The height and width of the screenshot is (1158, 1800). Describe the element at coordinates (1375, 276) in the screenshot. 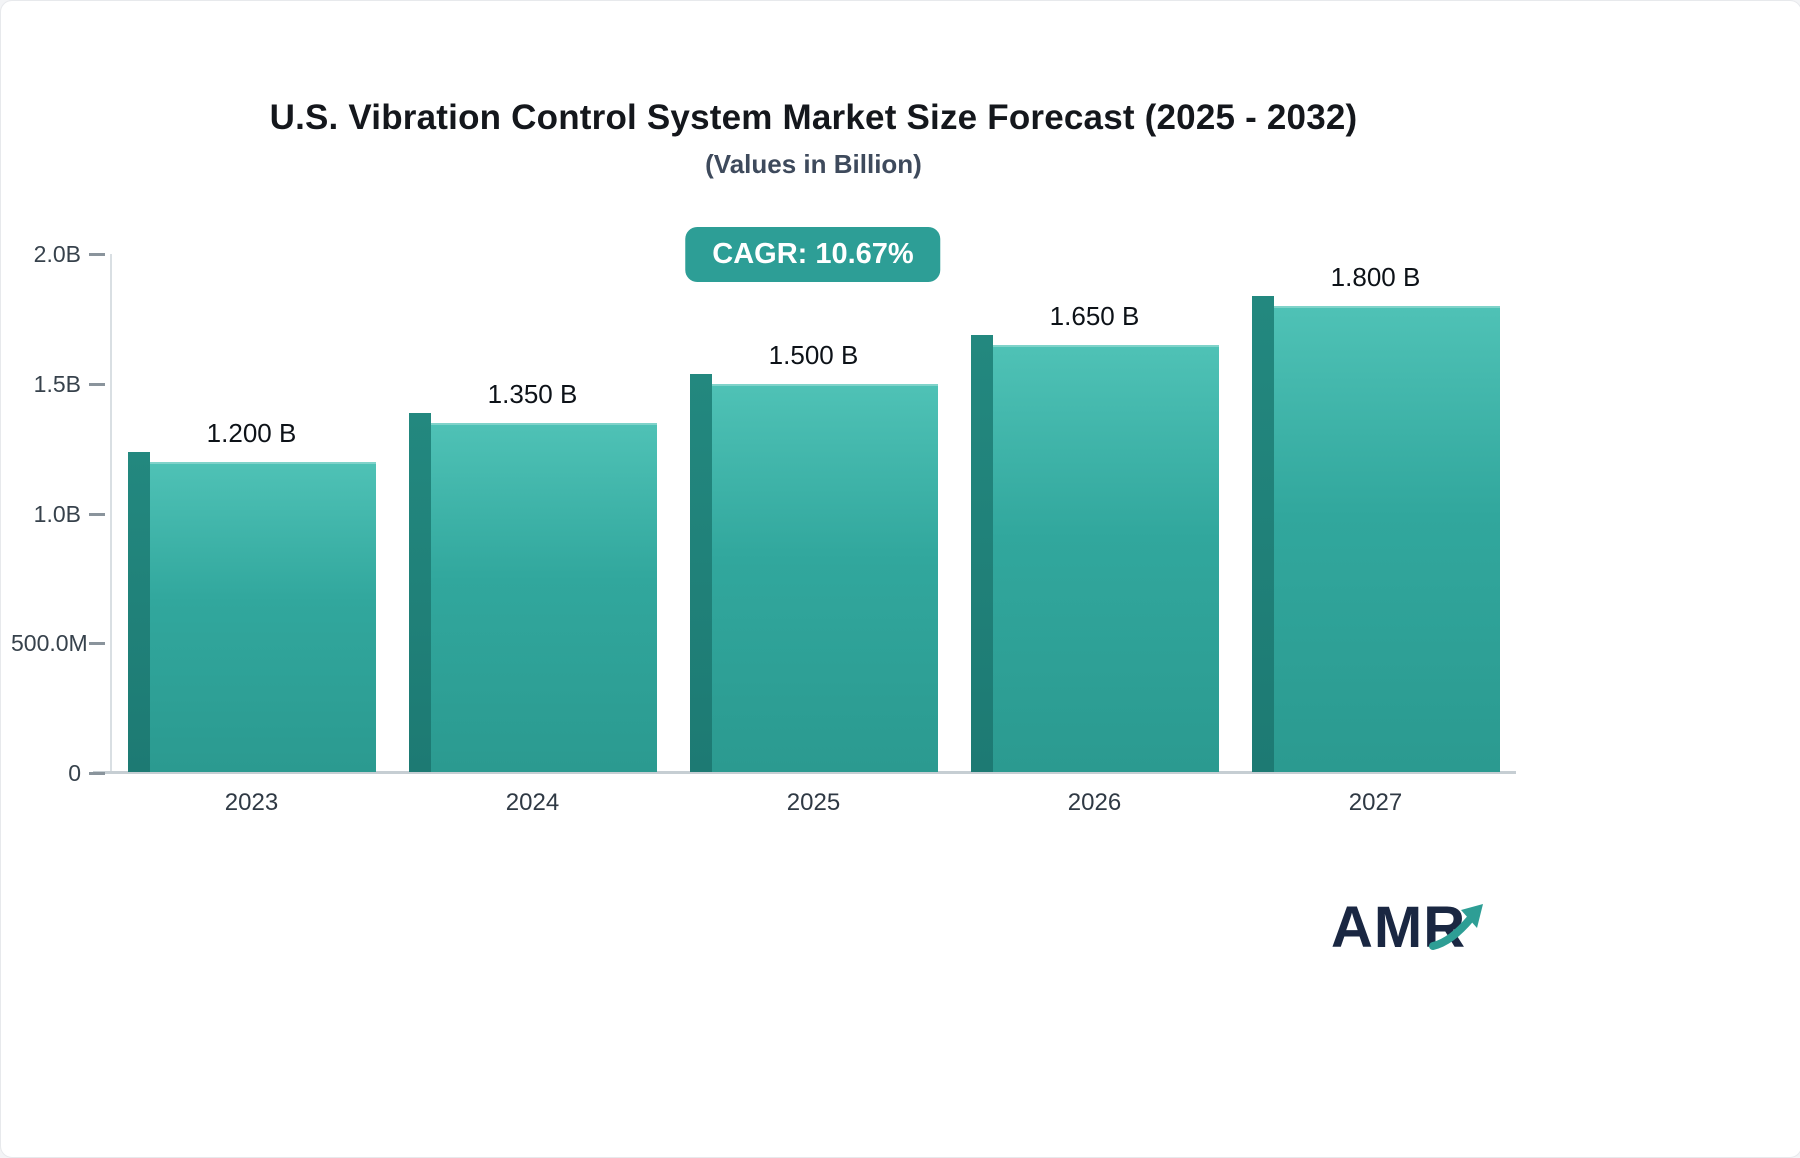

I see `bar-value-label: 1.800 B` at that location.